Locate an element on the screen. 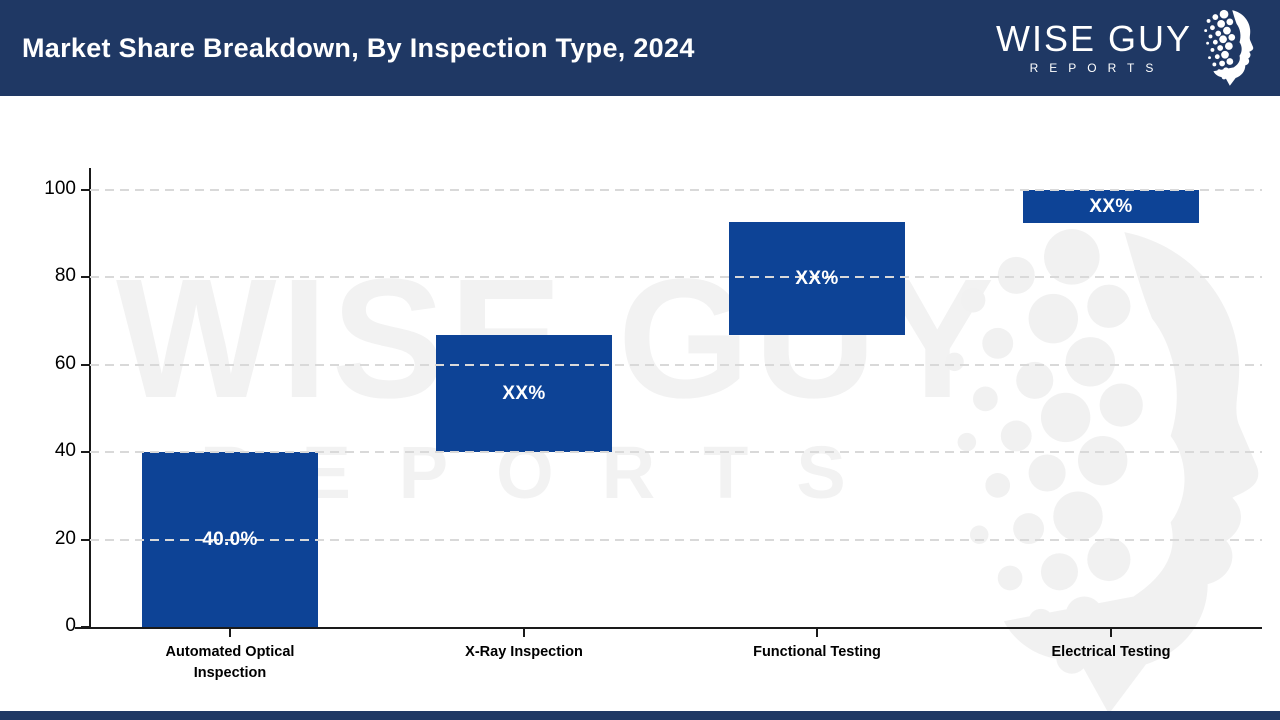 The image size is (1280, 720). logo-subtext: REPORTS is located at coordinates (1097, 68).